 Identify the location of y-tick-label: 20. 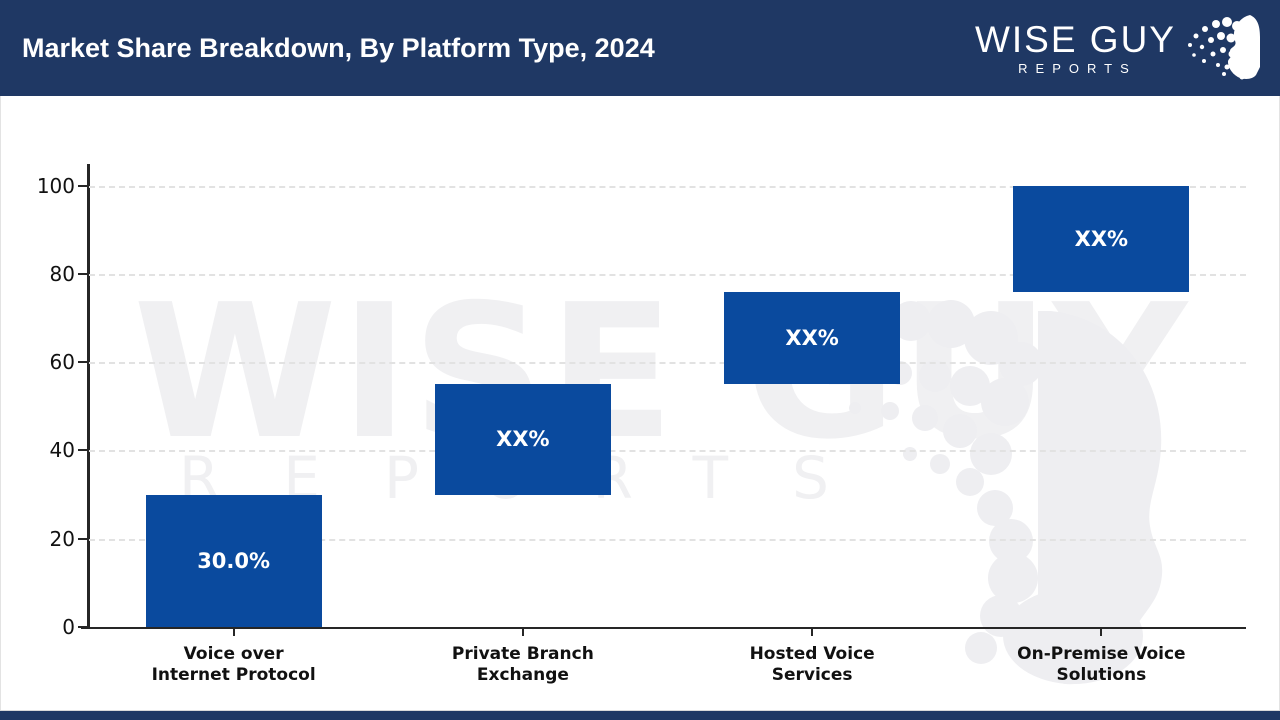
(62, 538).